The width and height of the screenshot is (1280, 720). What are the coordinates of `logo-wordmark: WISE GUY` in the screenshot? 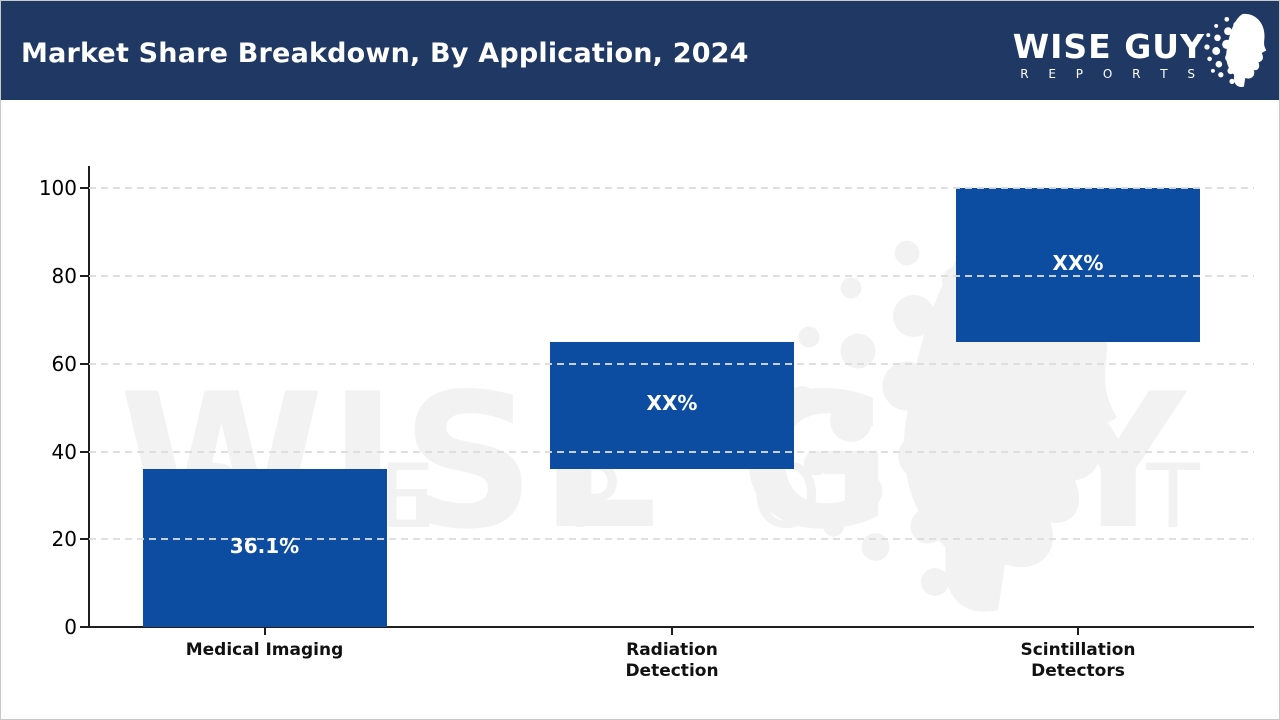 It's located at (1108, 46).